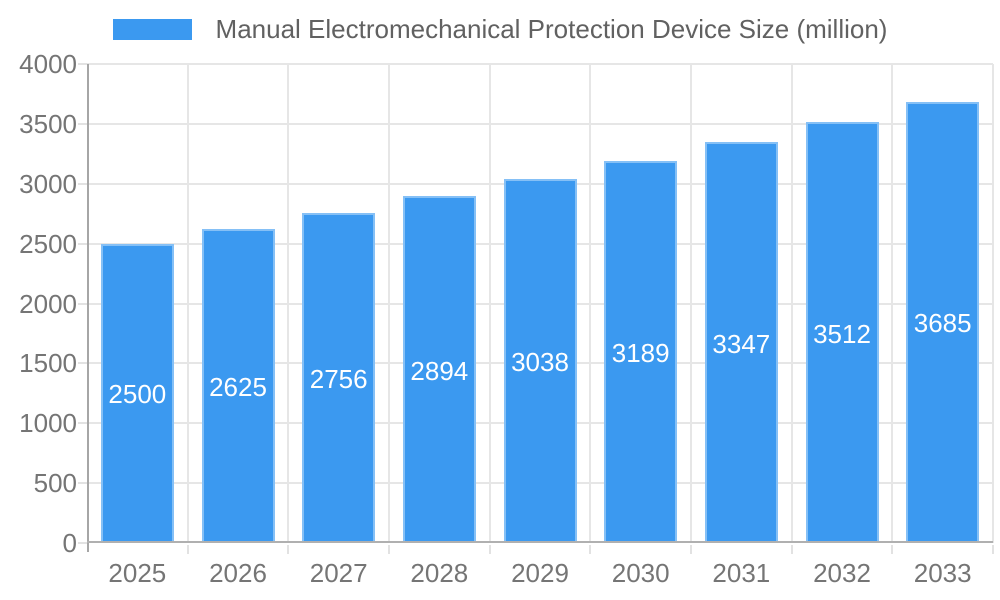  What do you see at coordinates (48, 64) in the screenshot?
I see `y-axis-tick-label: 4000` at bounding box center [48, 64].